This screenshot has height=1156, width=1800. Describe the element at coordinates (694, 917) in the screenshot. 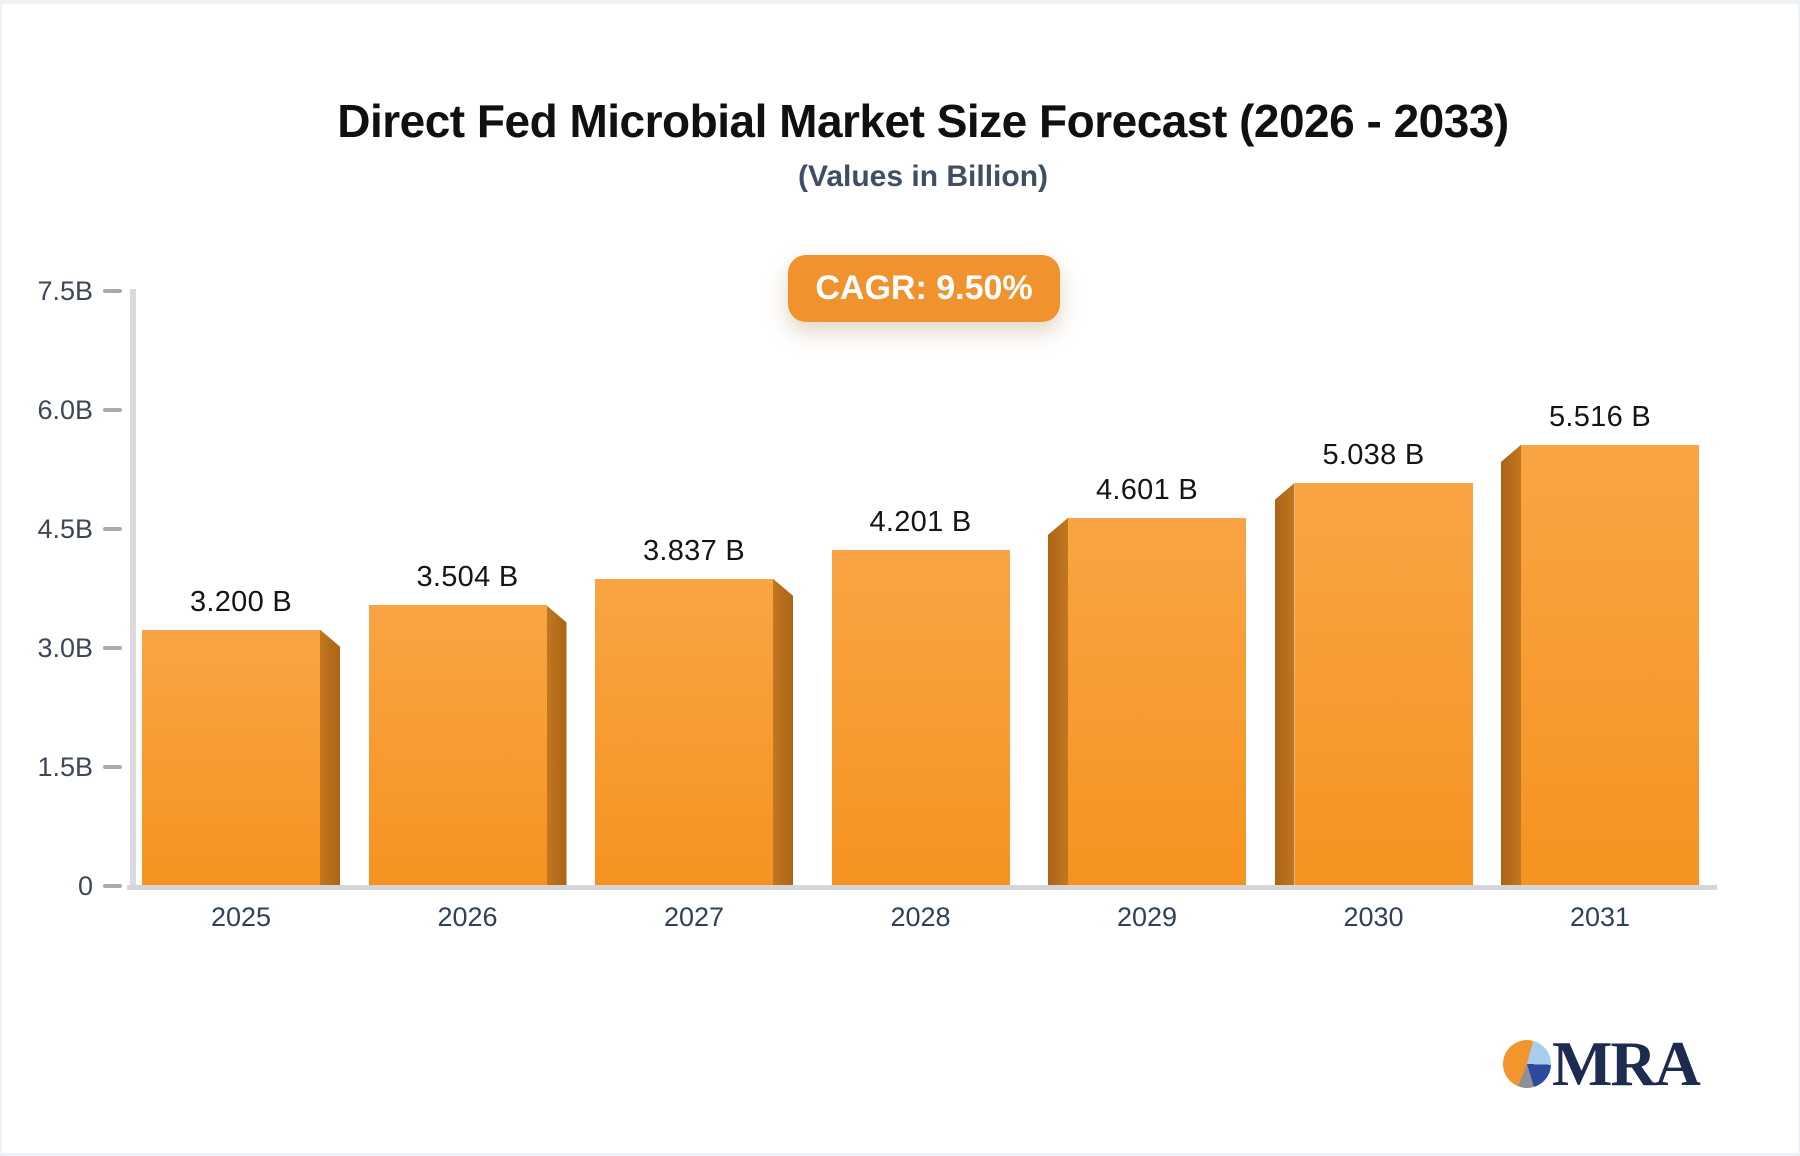

I see `x-axis-category-label: 2027` at that location.